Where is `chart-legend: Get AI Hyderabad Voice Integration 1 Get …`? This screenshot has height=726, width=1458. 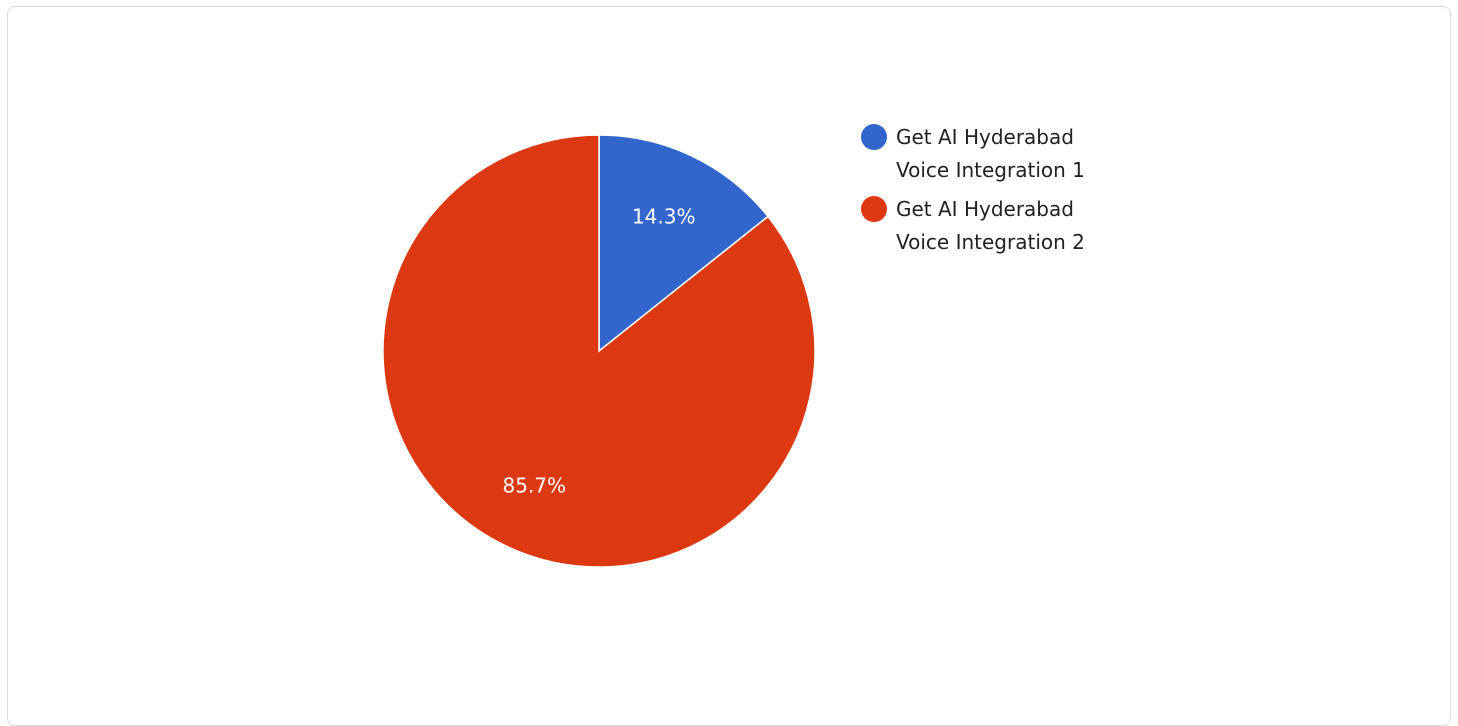 chart-legend: Get AI Hyderabad Voice Integration 1 Get … is located at coordinates (990, 193).